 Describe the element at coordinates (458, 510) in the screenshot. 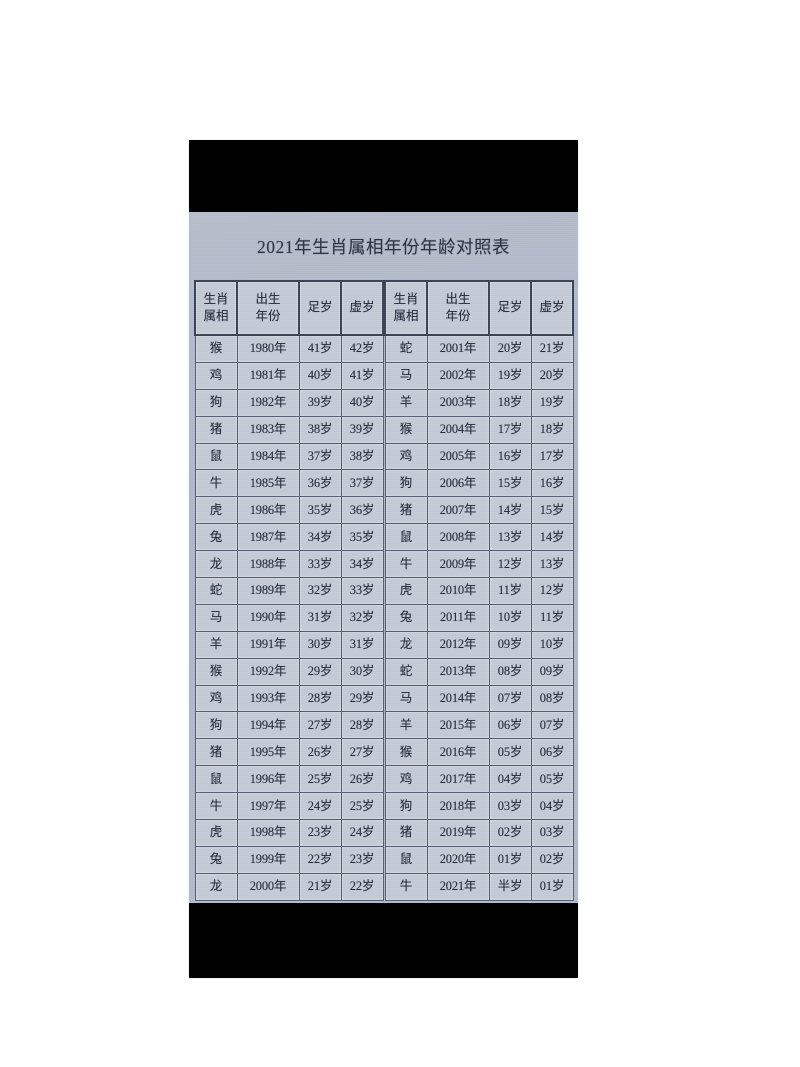

I see `cell-birth-year: 2007年` at that location.